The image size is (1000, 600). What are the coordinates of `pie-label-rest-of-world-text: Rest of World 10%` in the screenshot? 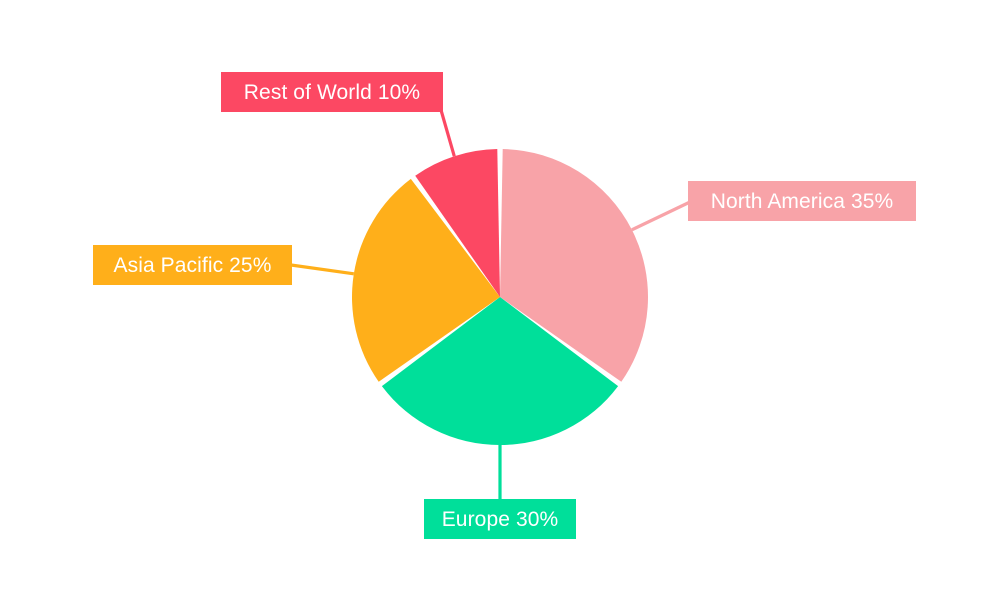 It's located at (332, 92).